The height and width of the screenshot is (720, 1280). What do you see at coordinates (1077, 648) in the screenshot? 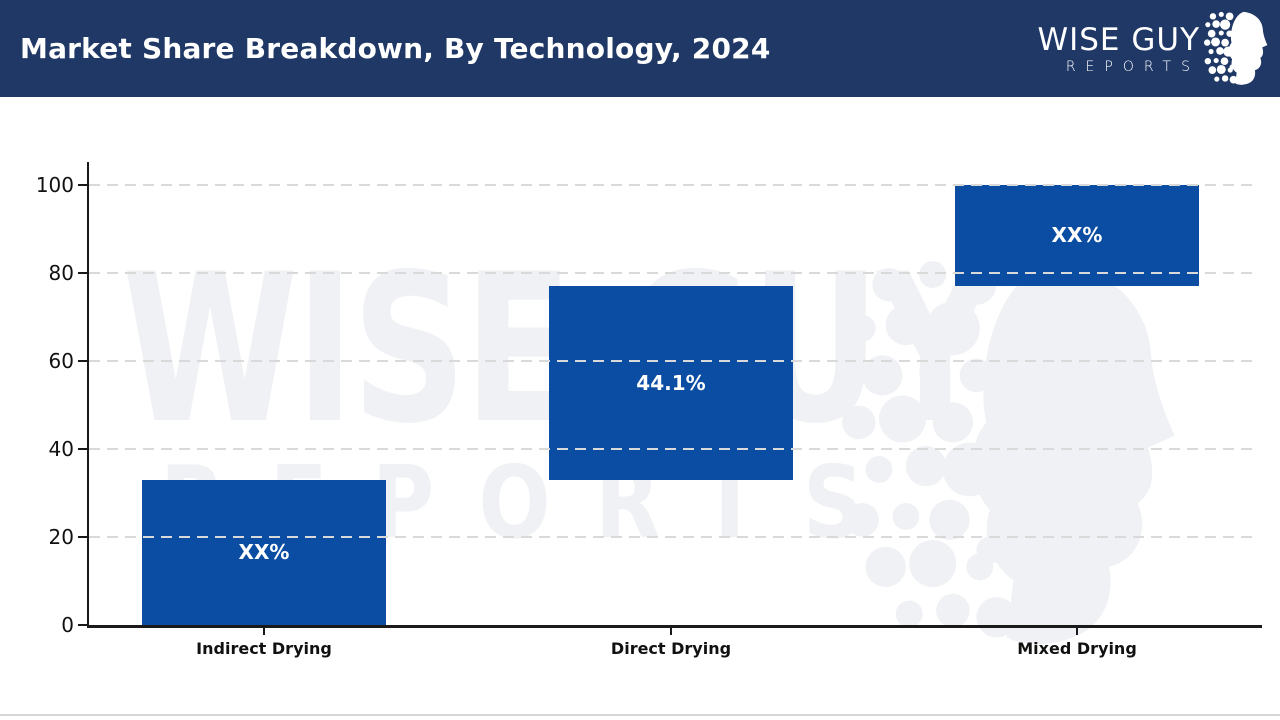
I see `x-axis-category-label: Mixed Drying` at bounding box center [1077, 648].